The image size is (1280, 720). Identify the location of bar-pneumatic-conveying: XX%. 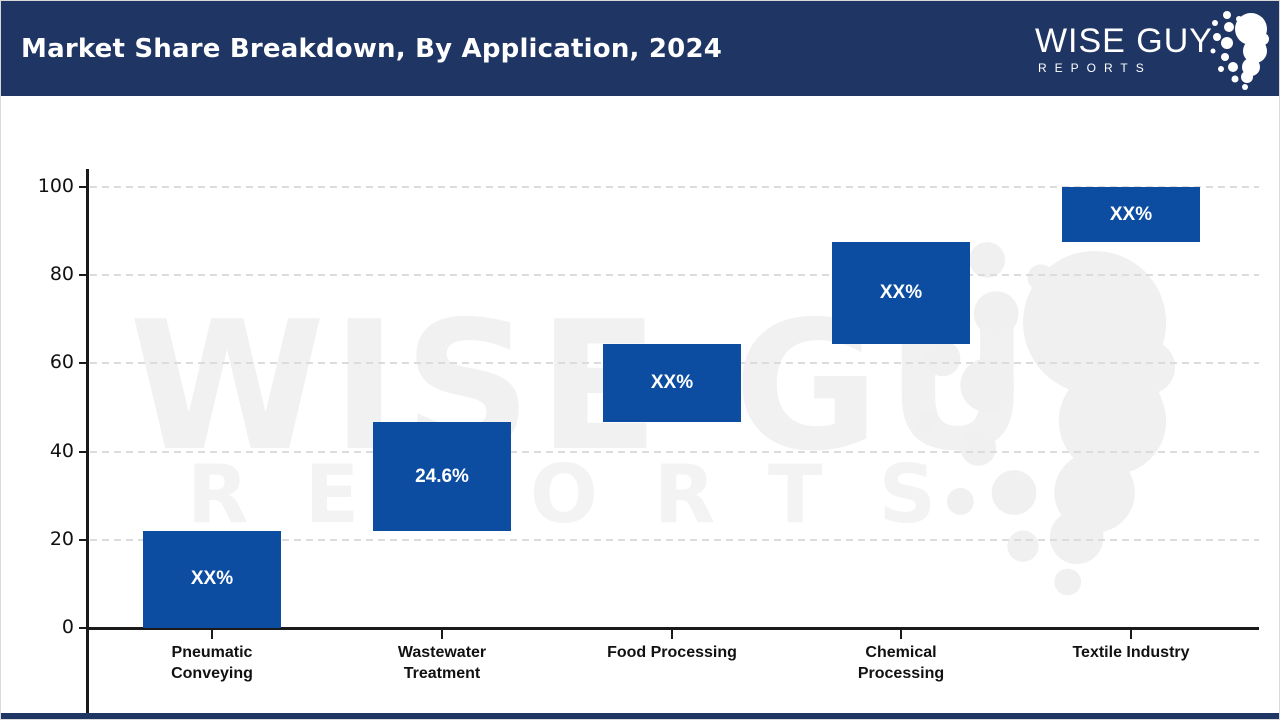
(212, 579).